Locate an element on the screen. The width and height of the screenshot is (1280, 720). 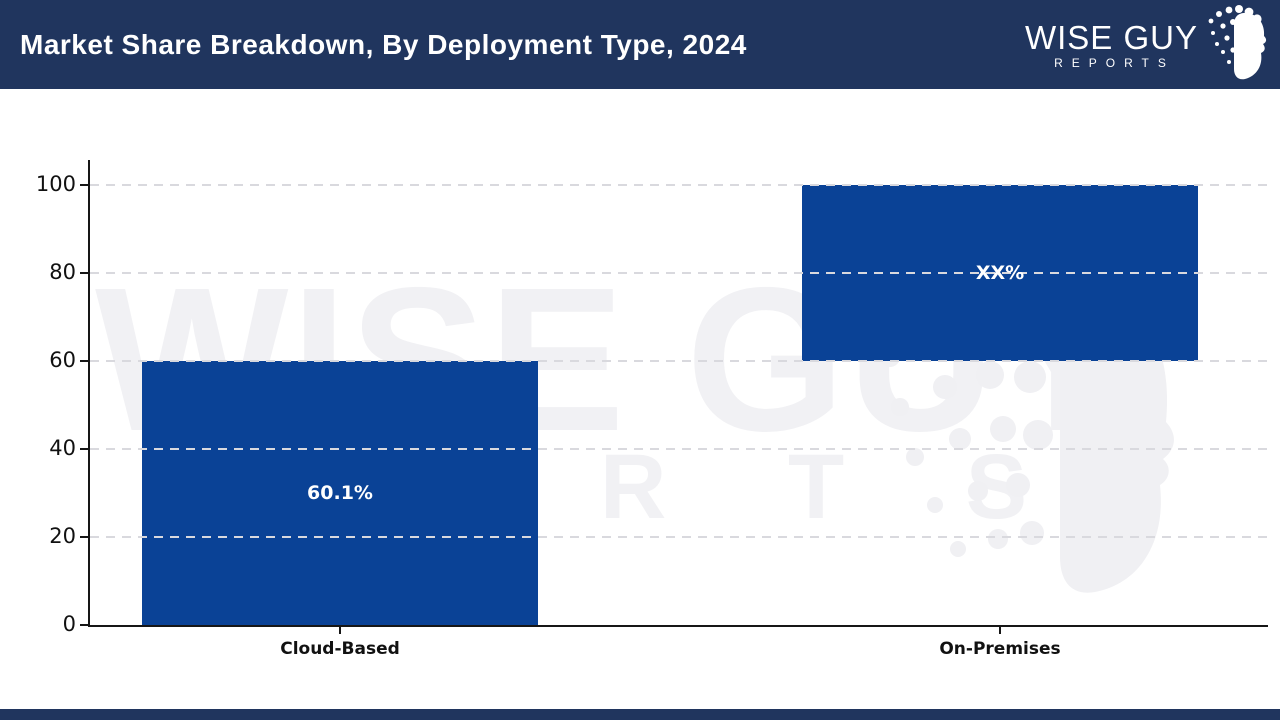
bar-cloud-based is located at coordinates (340, 492).